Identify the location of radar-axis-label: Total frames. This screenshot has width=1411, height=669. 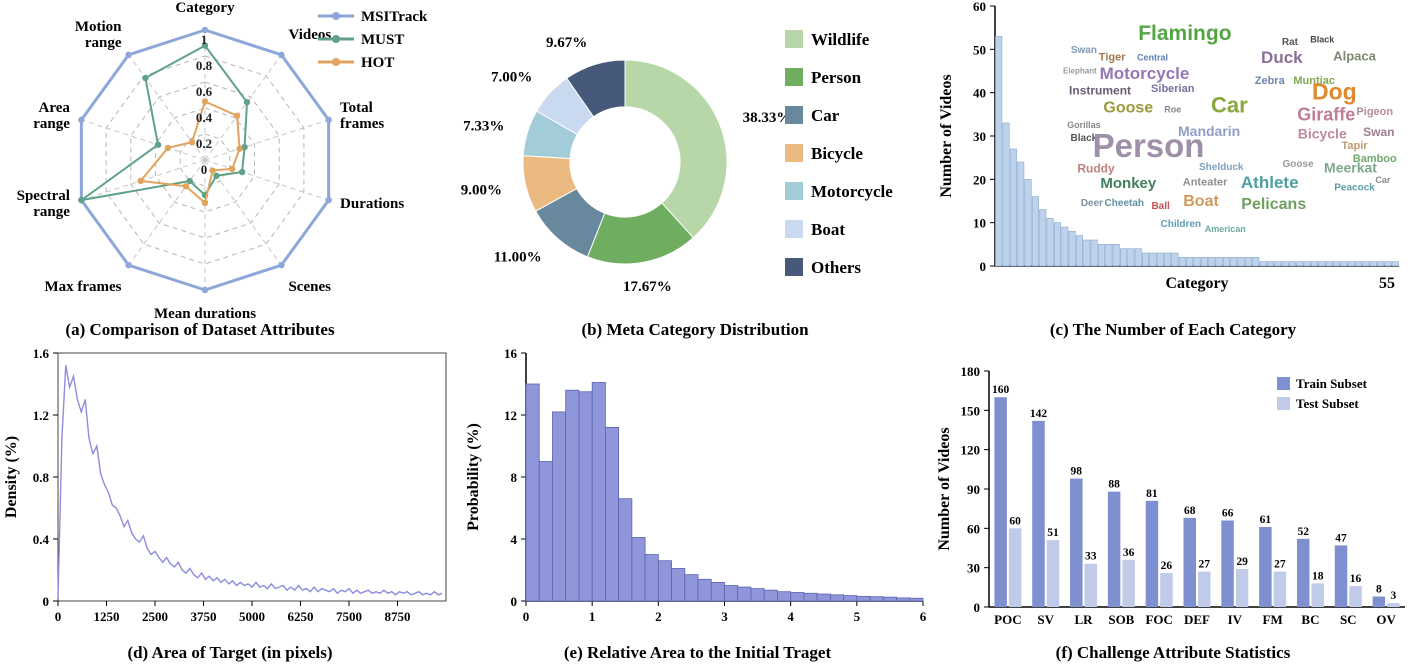
(362, 116).